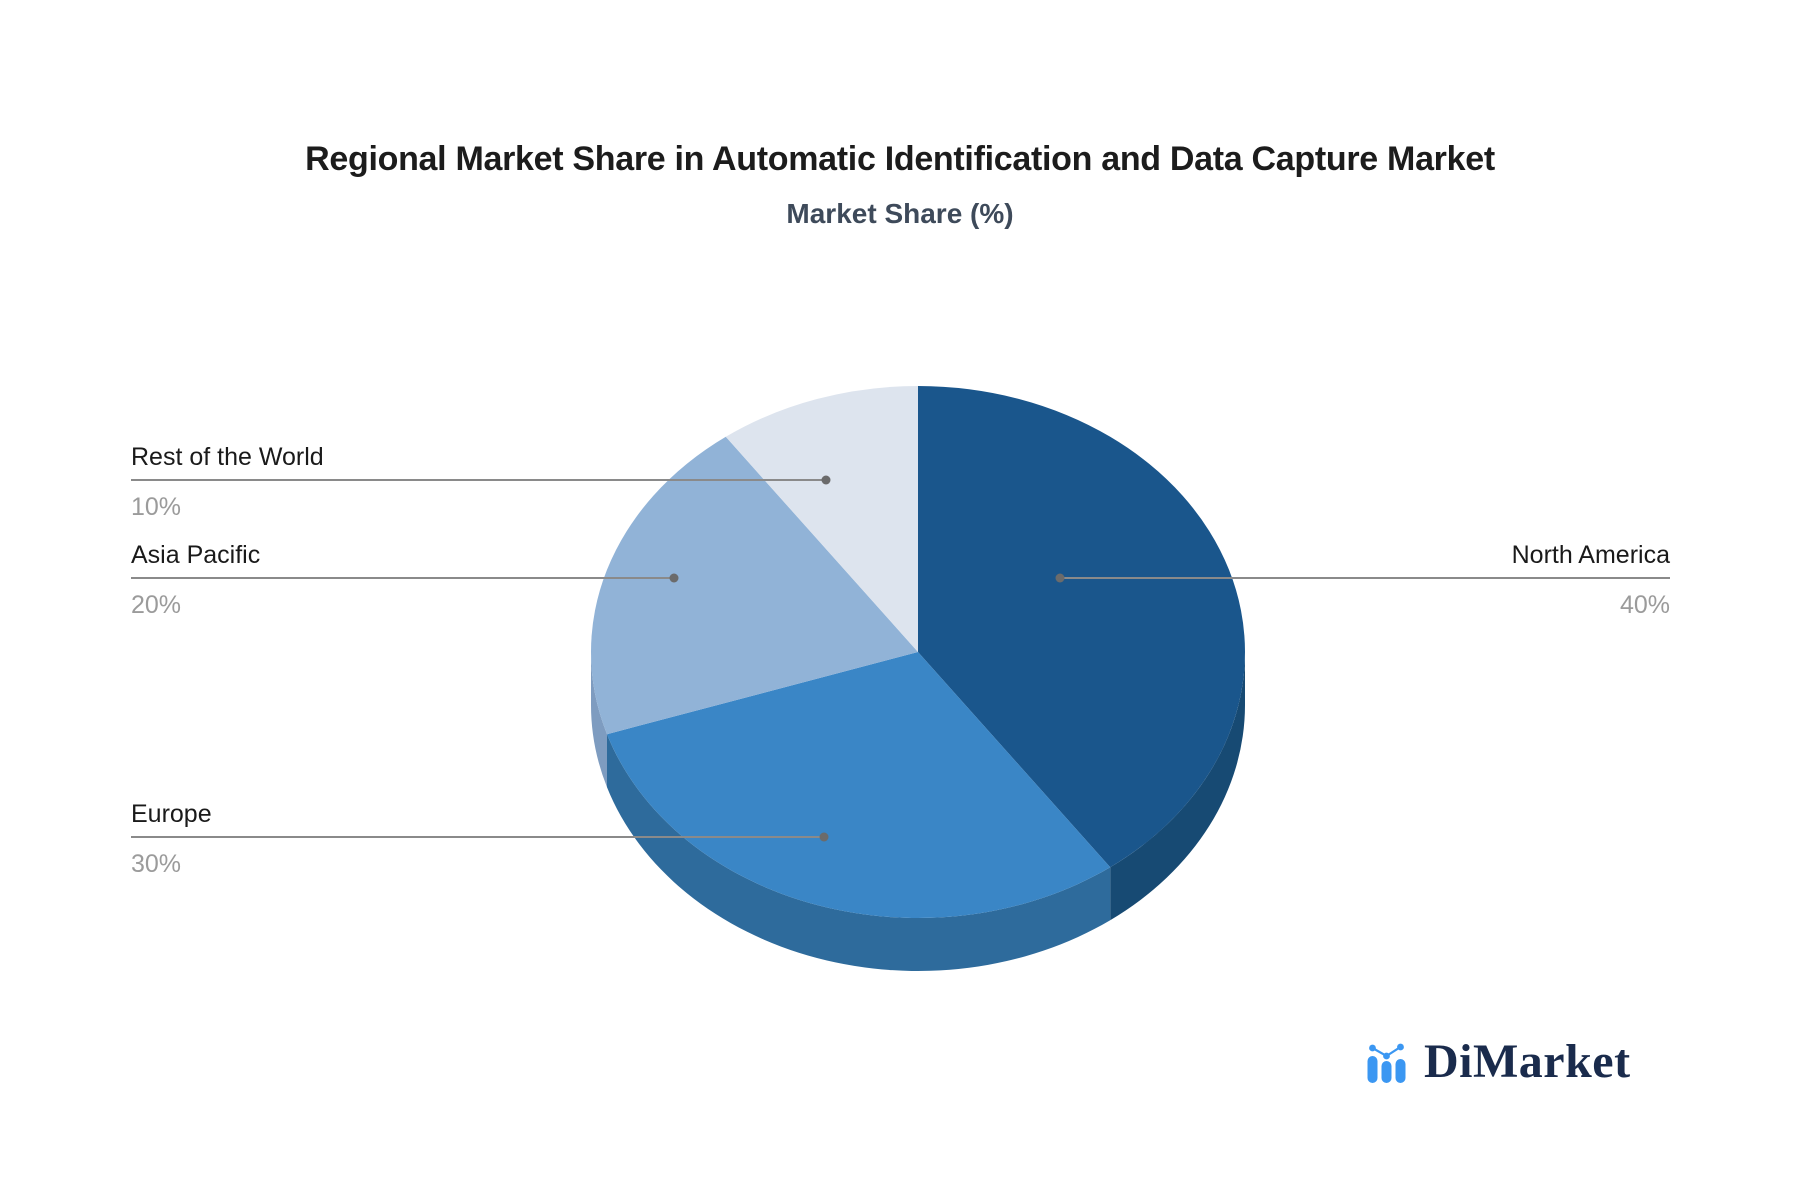 The image size is (1800, 1196). What do you see at coordinates (156, 507) in the screenshot?
I see `region-value-rest-of-the-world: 10%` at bounding box center [156, 507].